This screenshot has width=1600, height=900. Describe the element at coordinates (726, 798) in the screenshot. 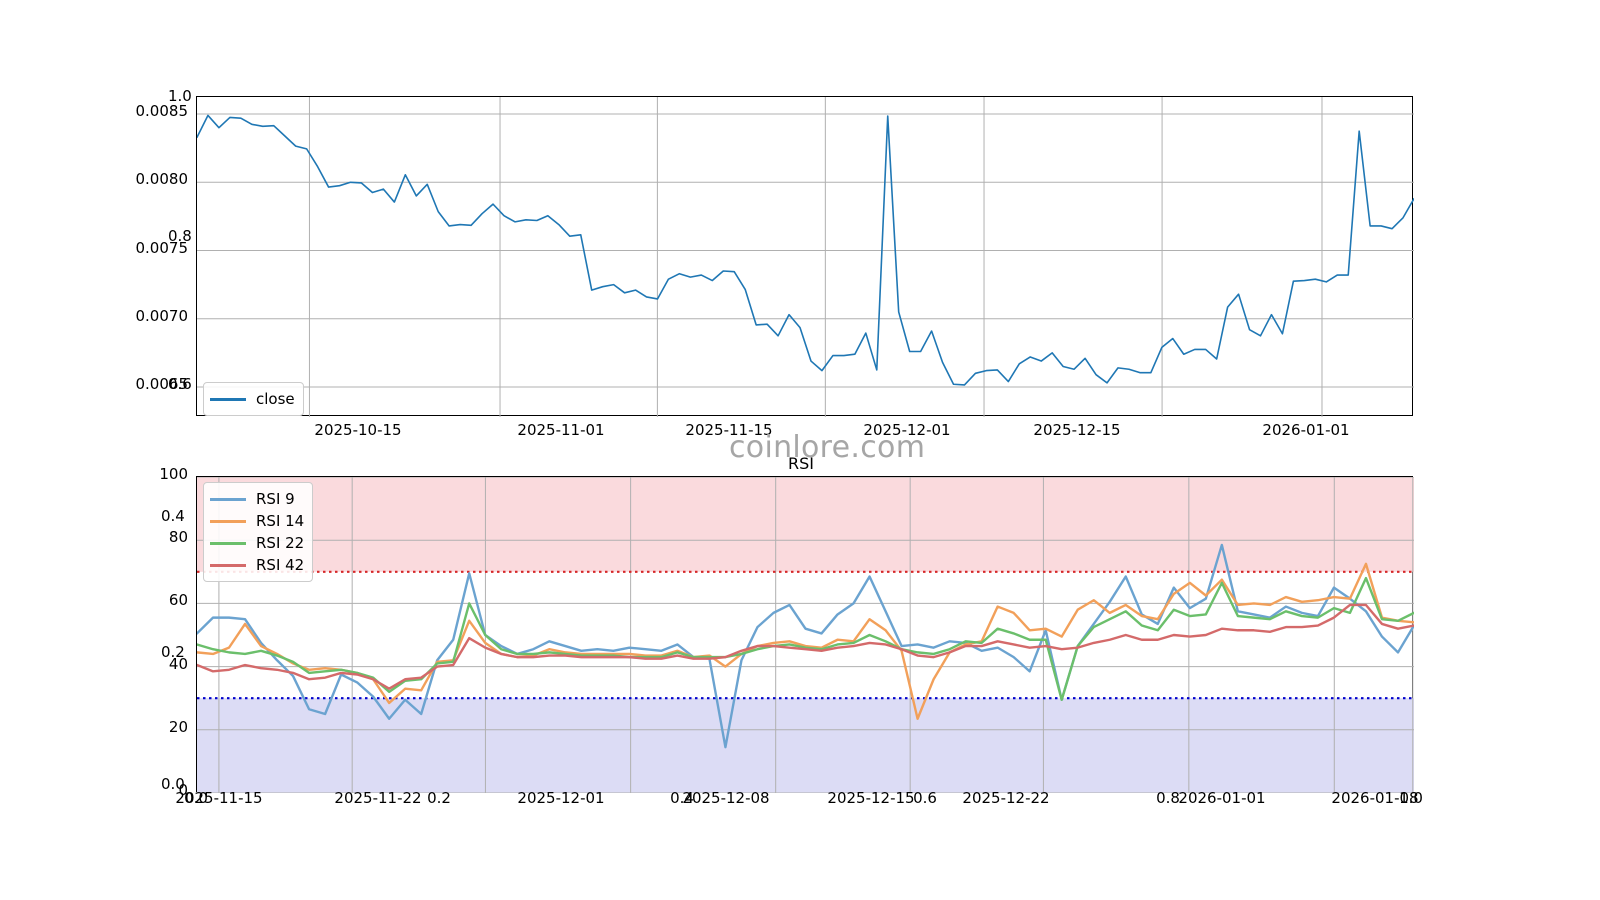

I see `rsi-x-tick-3: 2025-12-08` at that location.